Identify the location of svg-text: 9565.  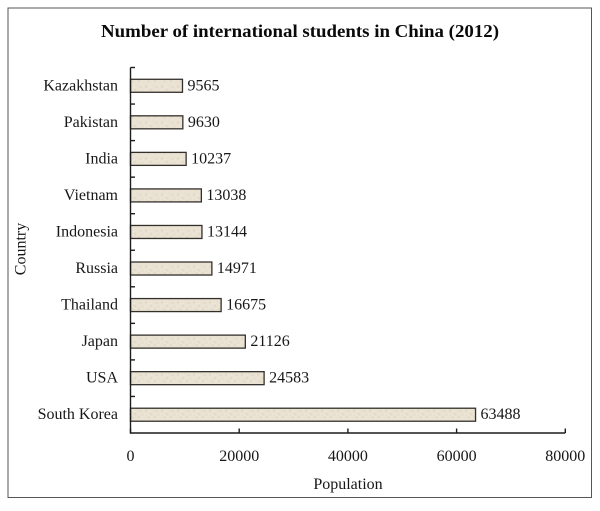
(203, 85).